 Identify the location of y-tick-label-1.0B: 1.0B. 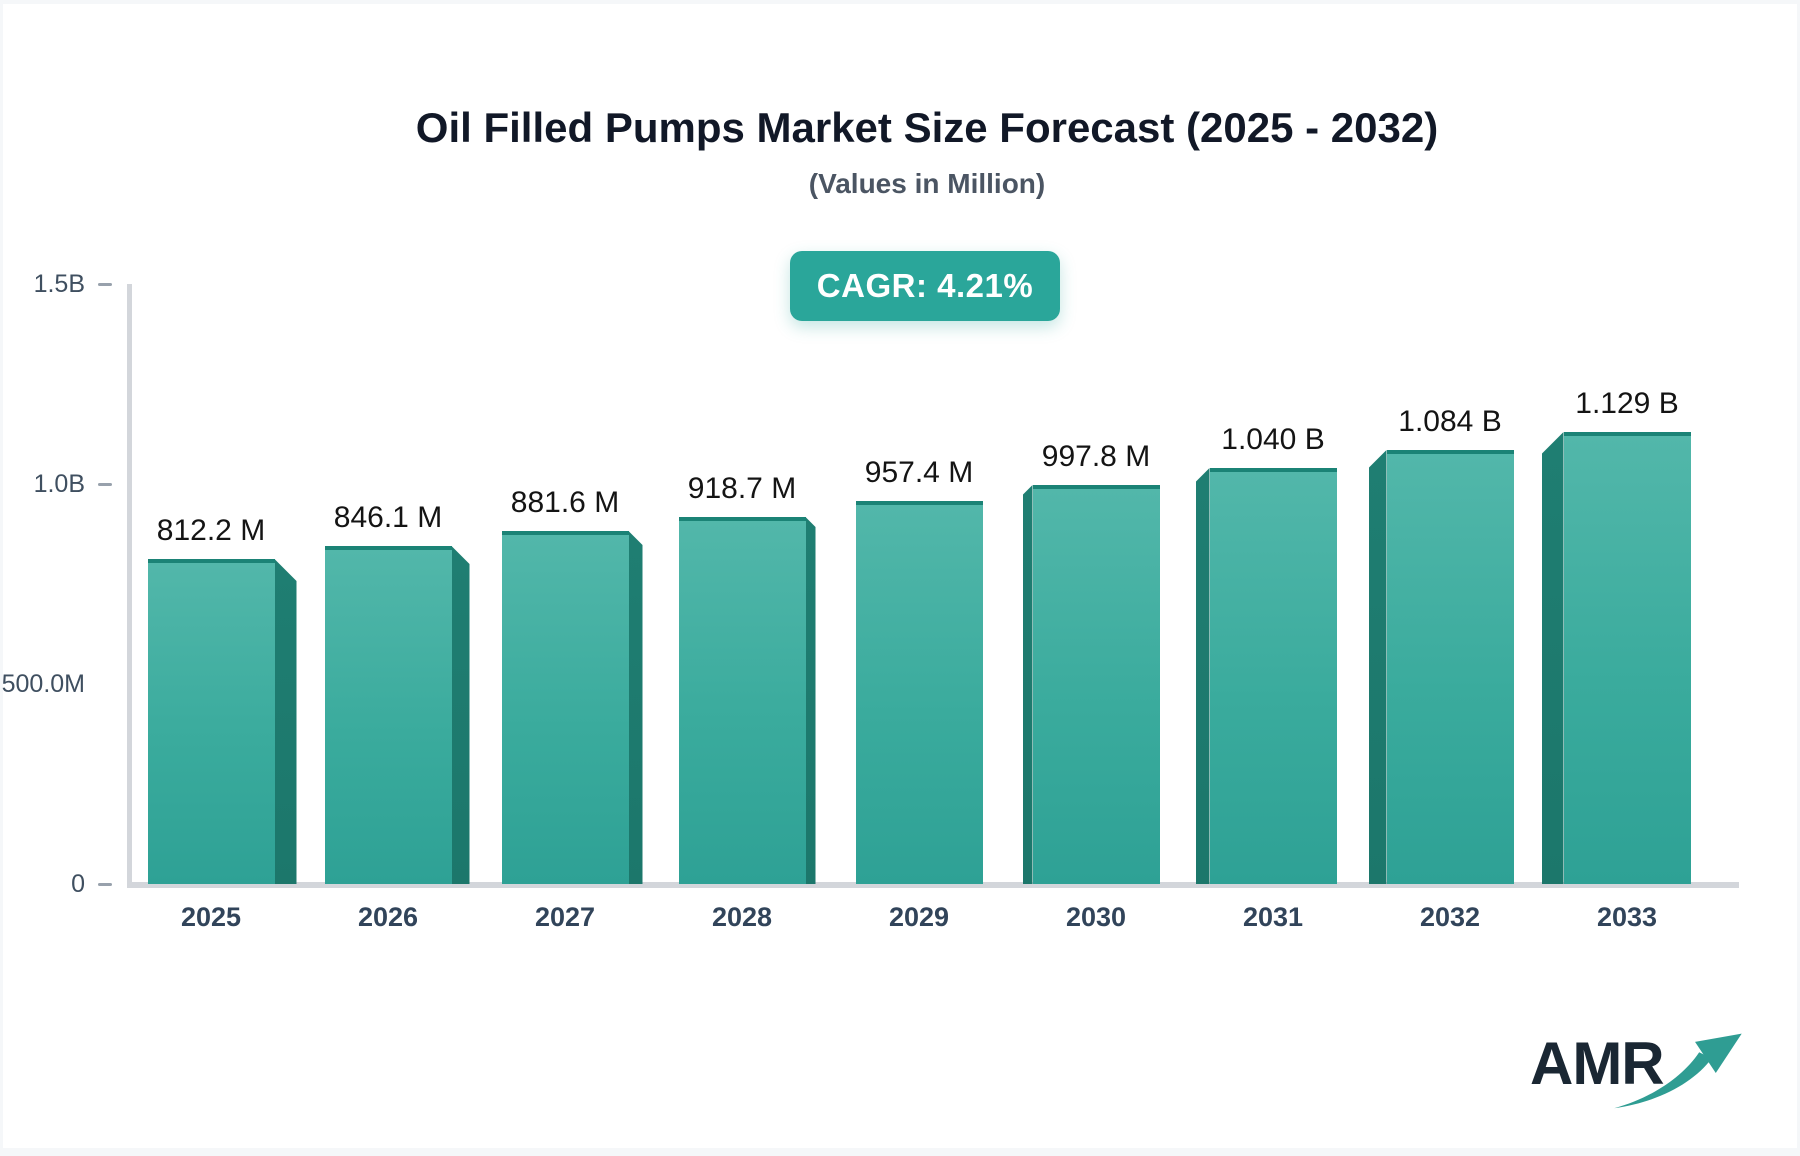
(59, 484).